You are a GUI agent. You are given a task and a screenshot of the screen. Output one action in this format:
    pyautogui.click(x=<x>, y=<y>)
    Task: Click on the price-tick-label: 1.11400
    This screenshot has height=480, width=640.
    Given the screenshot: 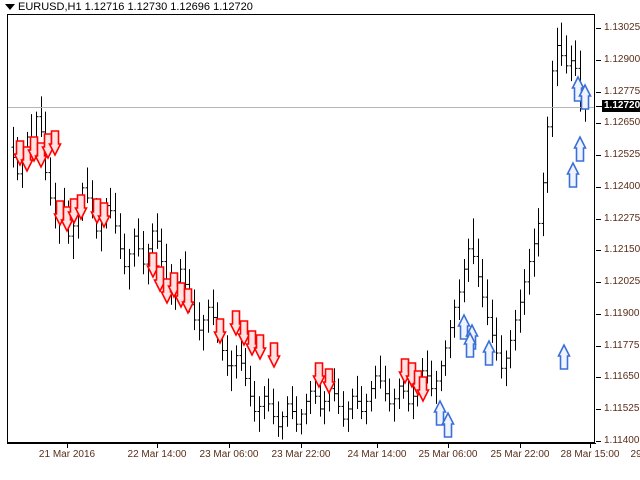 What is the action you would take?
    pyautogui.click(x=622, y=440)
    